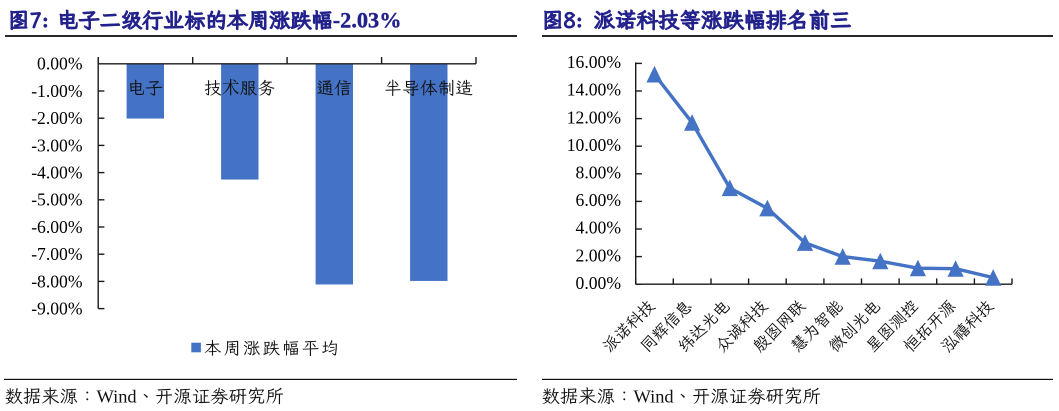 This screenshot has width=1059, height=411. Describe the element at coordinates (594, 145) in the screenshot. I see `svg-text: 10.00%` at that location.